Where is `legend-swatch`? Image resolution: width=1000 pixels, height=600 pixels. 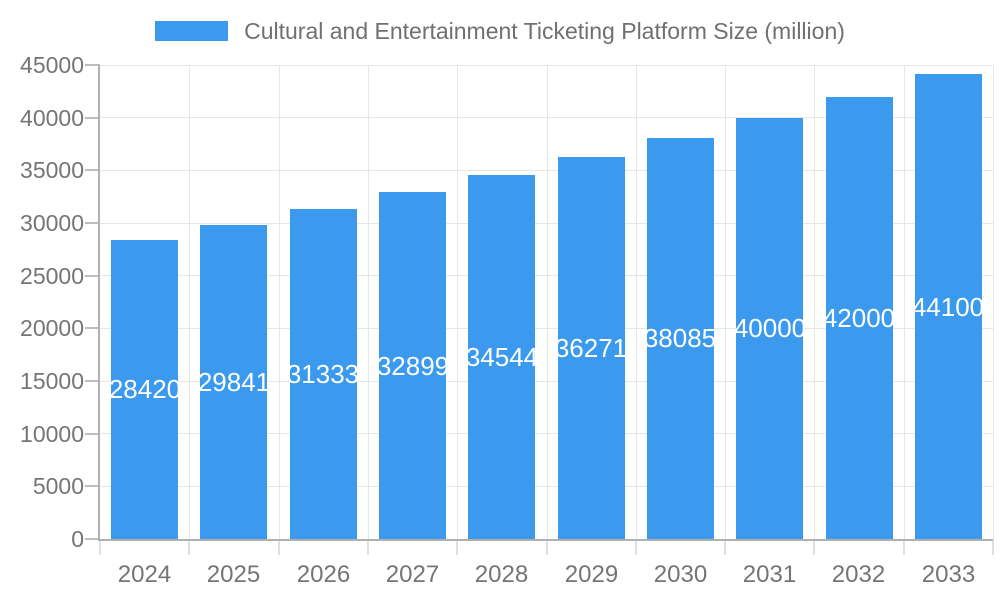 legend-swatch is located at coordinates (192, 31).